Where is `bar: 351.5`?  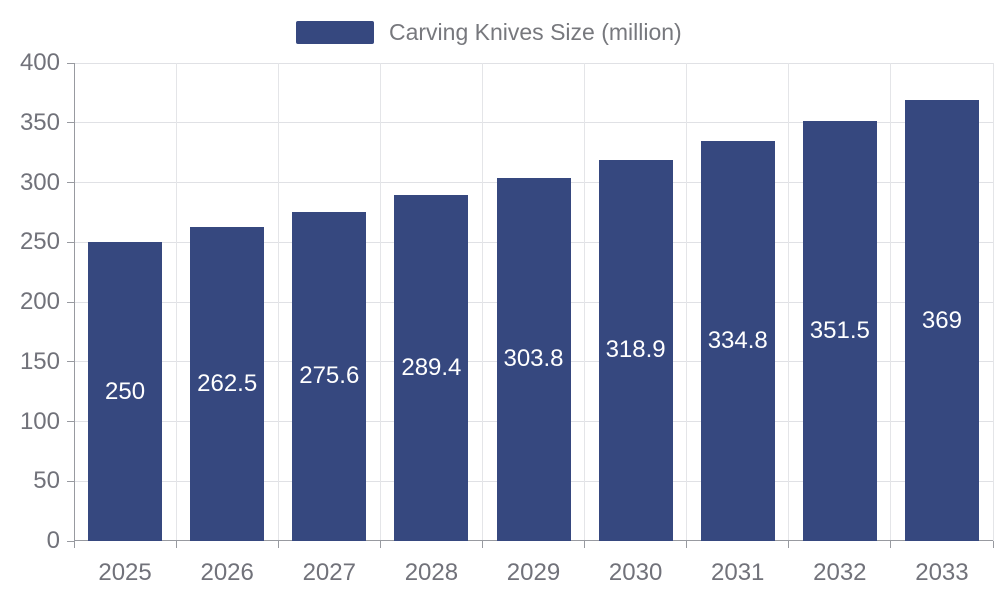 bar: 351.5 is located at coordinates (839, 330).